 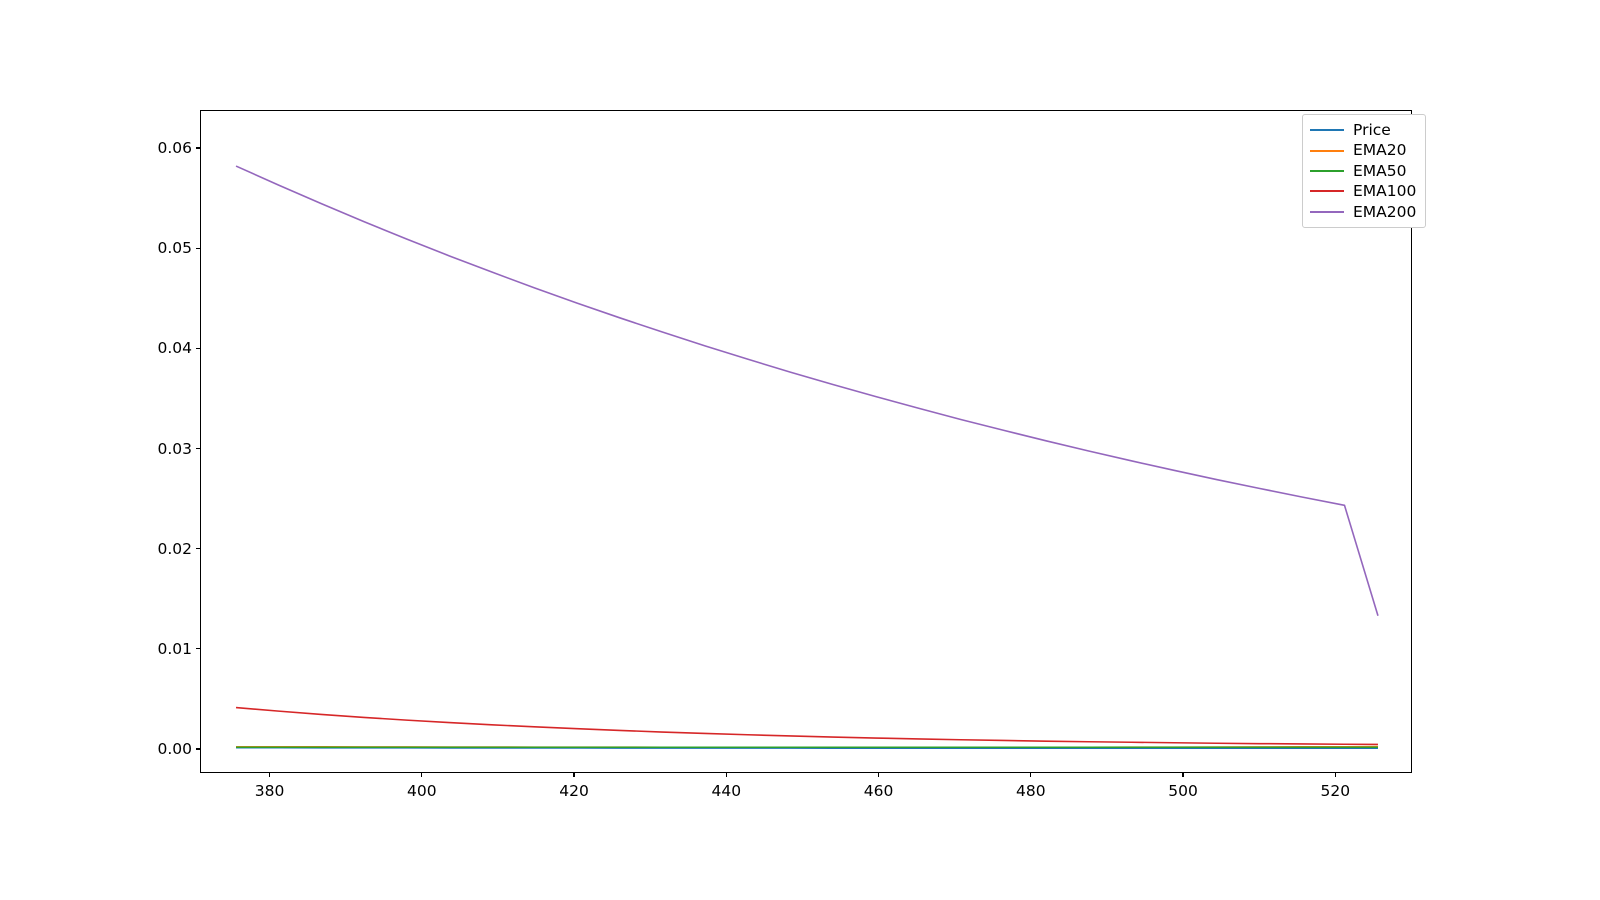 I want to click on y-tick-label: 0.01, so click(x=174, y=648).